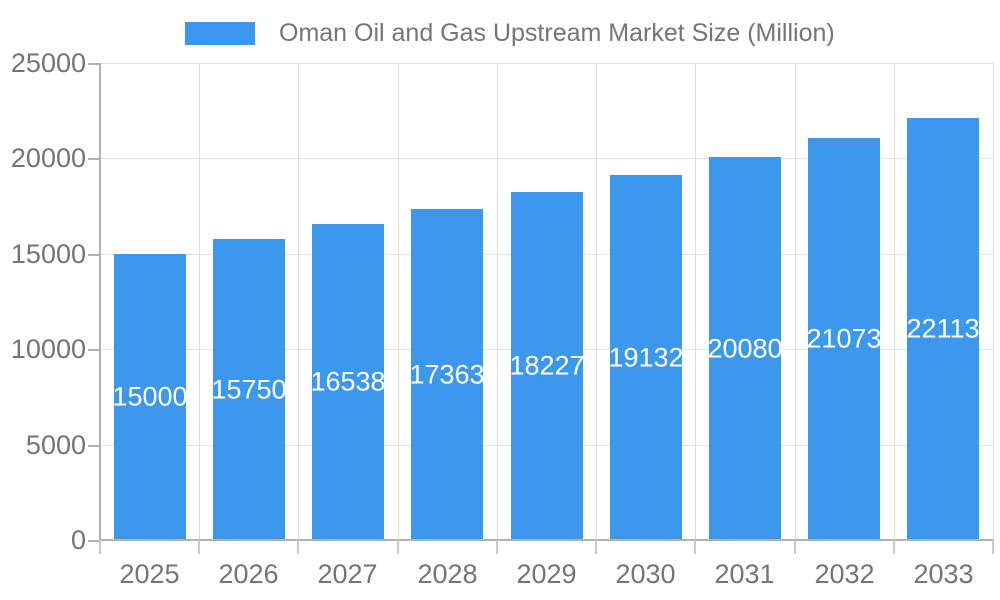 This screenshot has height=600, width=1000. Describe the element at coordinates (248, 574) in the screenshot. I see `x-axis-tick-label: 2026` at that location.